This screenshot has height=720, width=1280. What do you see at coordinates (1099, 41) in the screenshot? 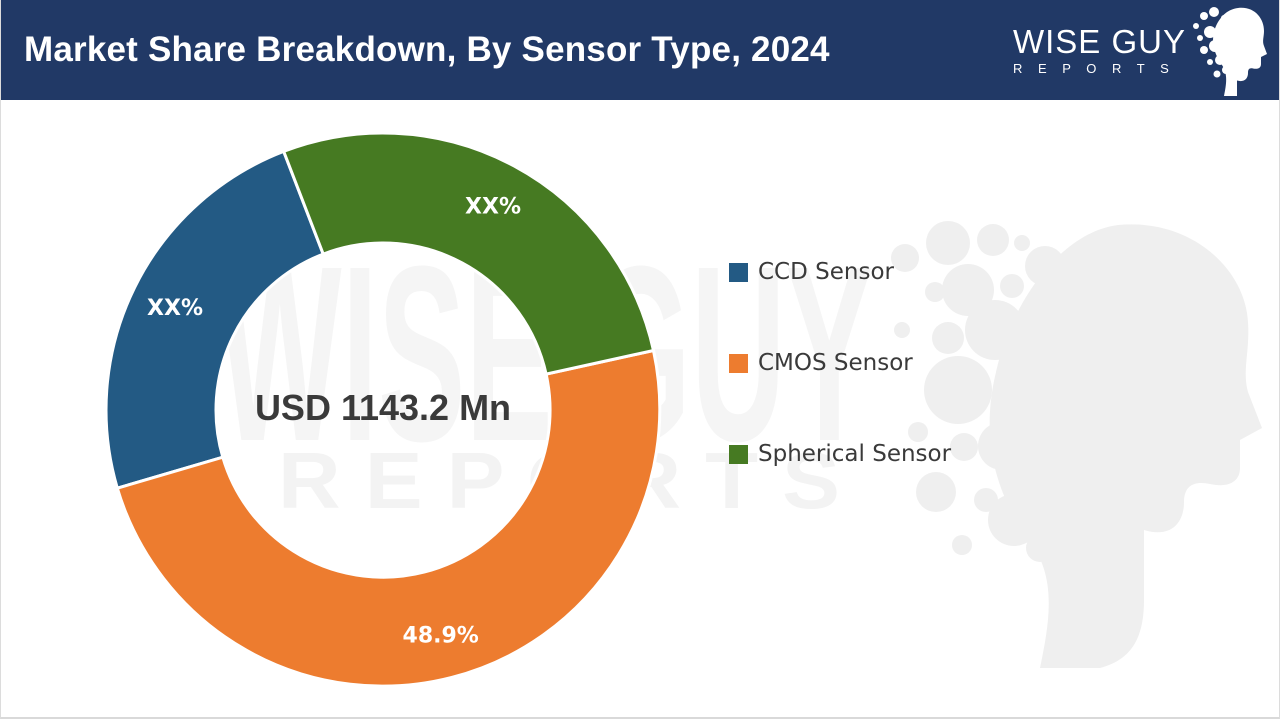
I see `brand-wordmark-wiseguy: WISE GUY` at bounding box center [1099, 41].